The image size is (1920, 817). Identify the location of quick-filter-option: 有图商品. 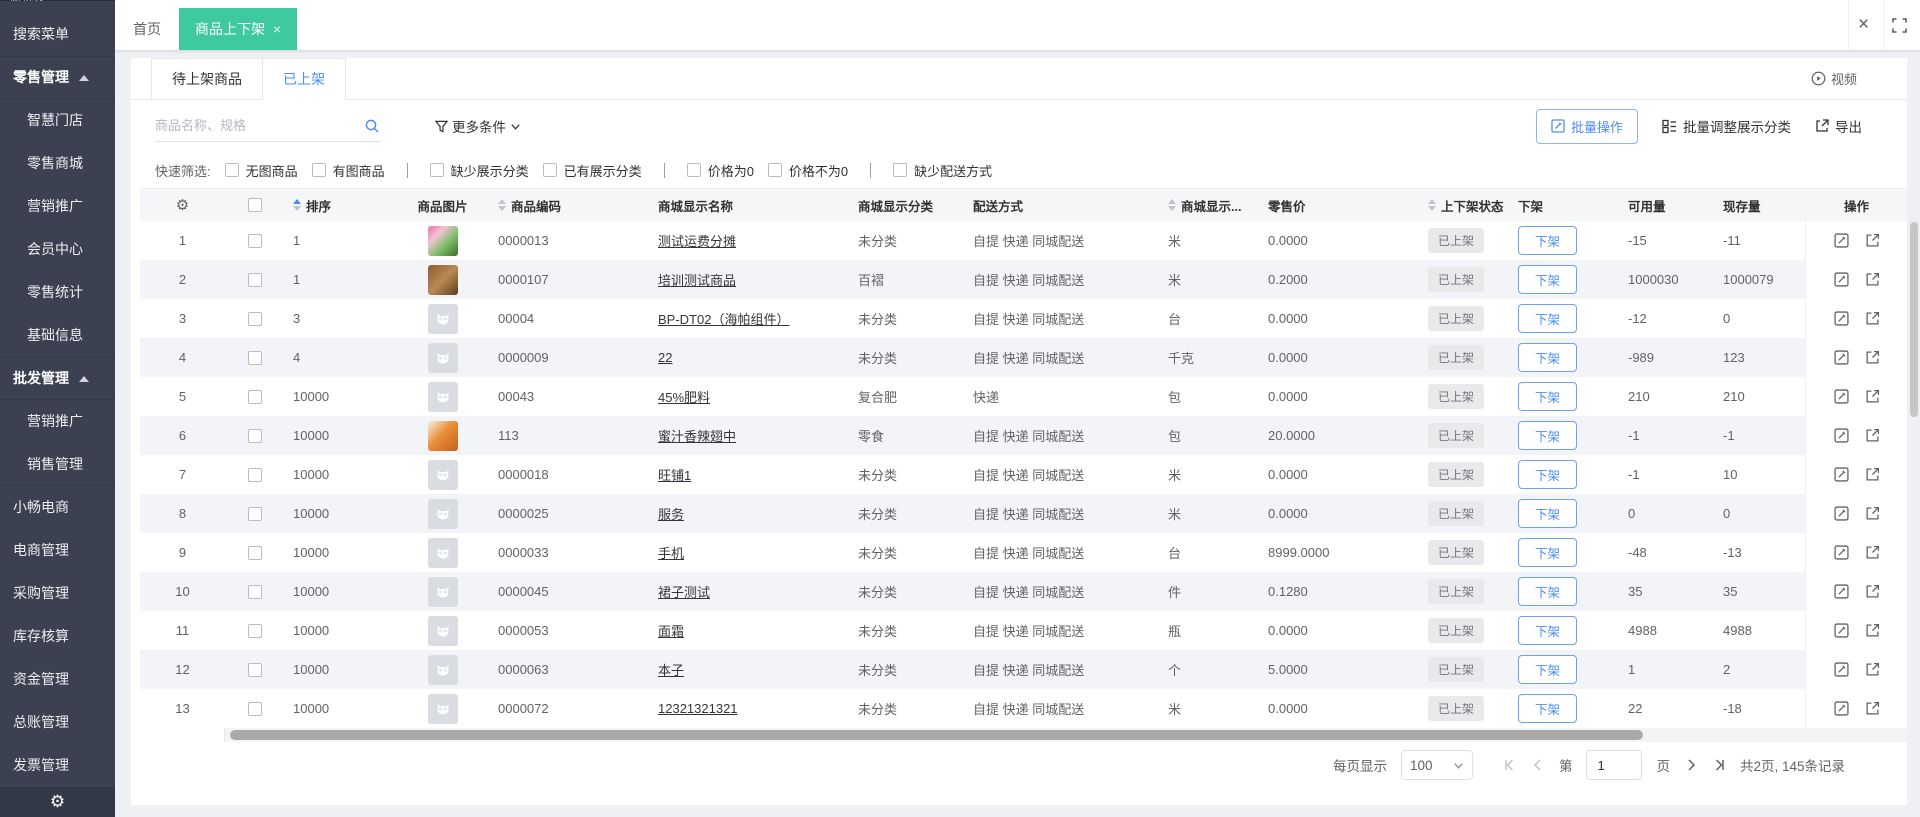
(348, 170).